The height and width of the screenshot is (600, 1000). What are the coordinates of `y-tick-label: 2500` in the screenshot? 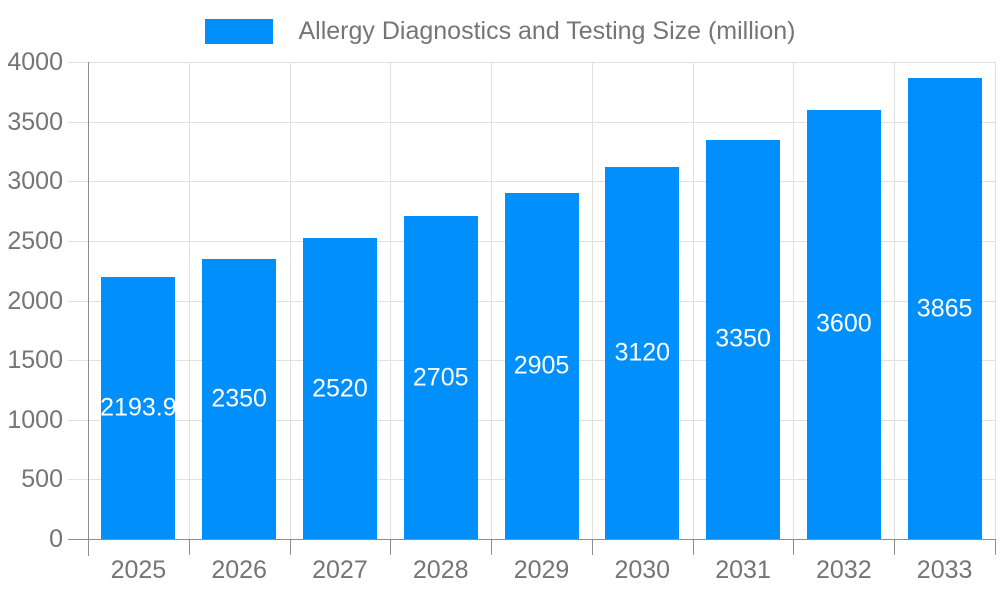 It's located at (35, 240).